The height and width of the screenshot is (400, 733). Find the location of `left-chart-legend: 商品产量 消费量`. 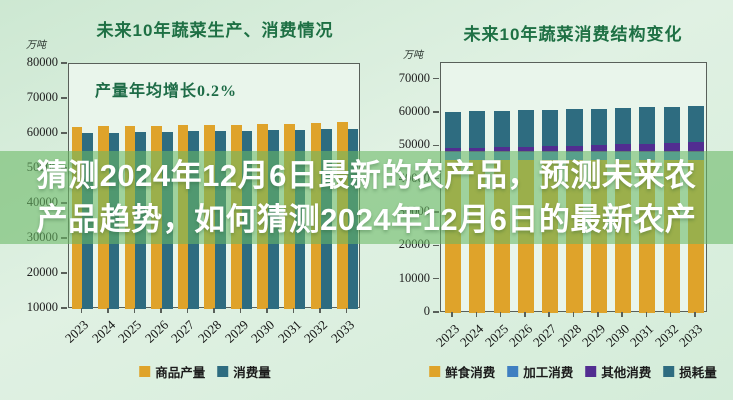

left-chart-legend: 商品产量 消费量 is located at coordinates (205, 371).